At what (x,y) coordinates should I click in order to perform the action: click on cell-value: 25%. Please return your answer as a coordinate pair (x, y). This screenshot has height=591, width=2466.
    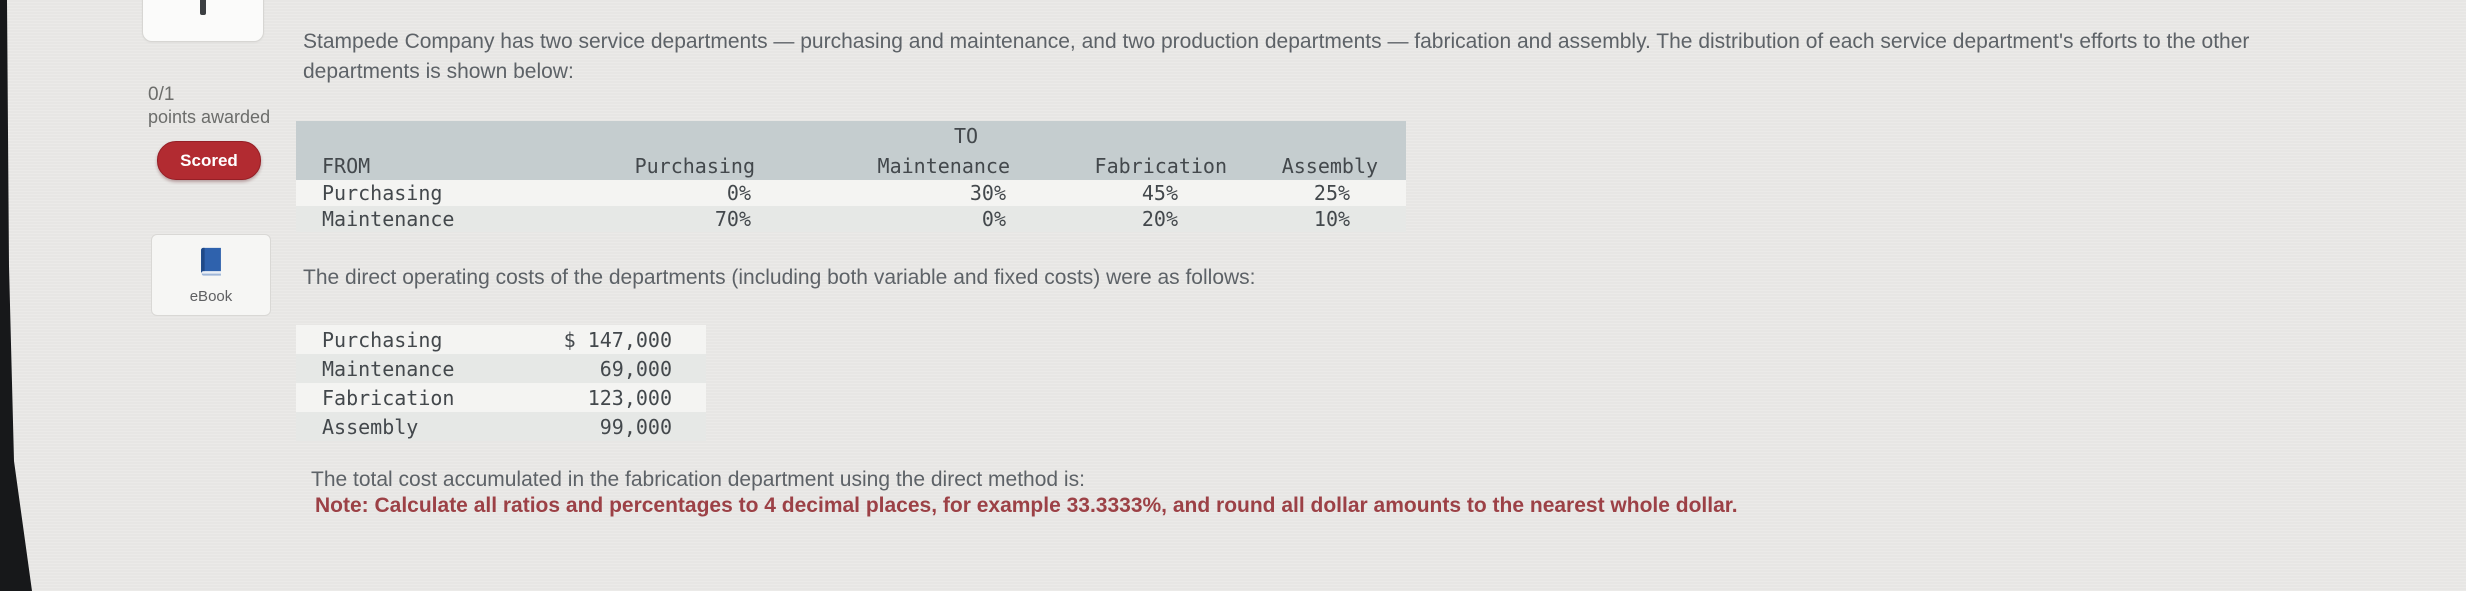
    Looking at the image, I should click on (1318, 193).